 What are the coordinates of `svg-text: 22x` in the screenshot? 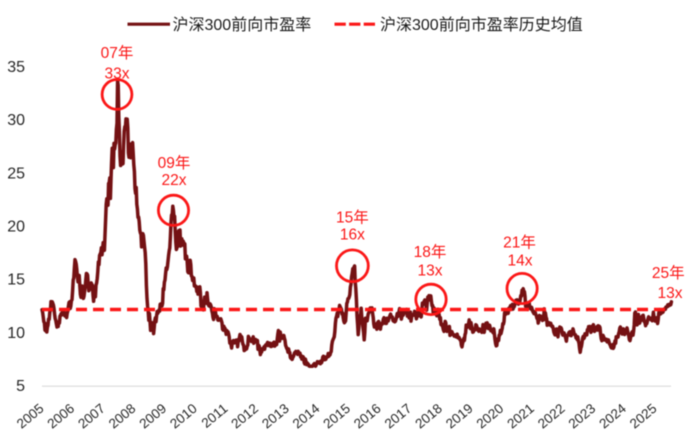 It's located at (174, 180).